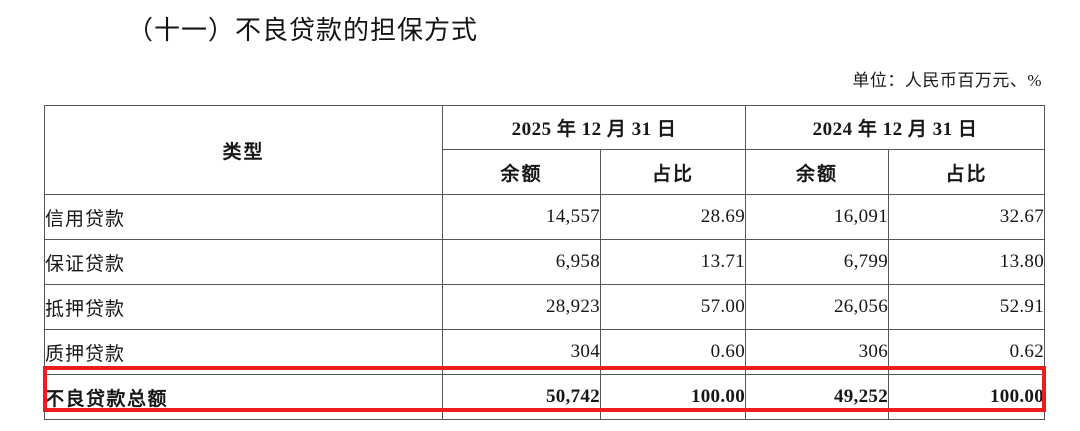  What do you see at coordinates (521, 397) in the screenshot?
I see `cell-total-balance-2025: 50,742` at bounding box center [521, 397].